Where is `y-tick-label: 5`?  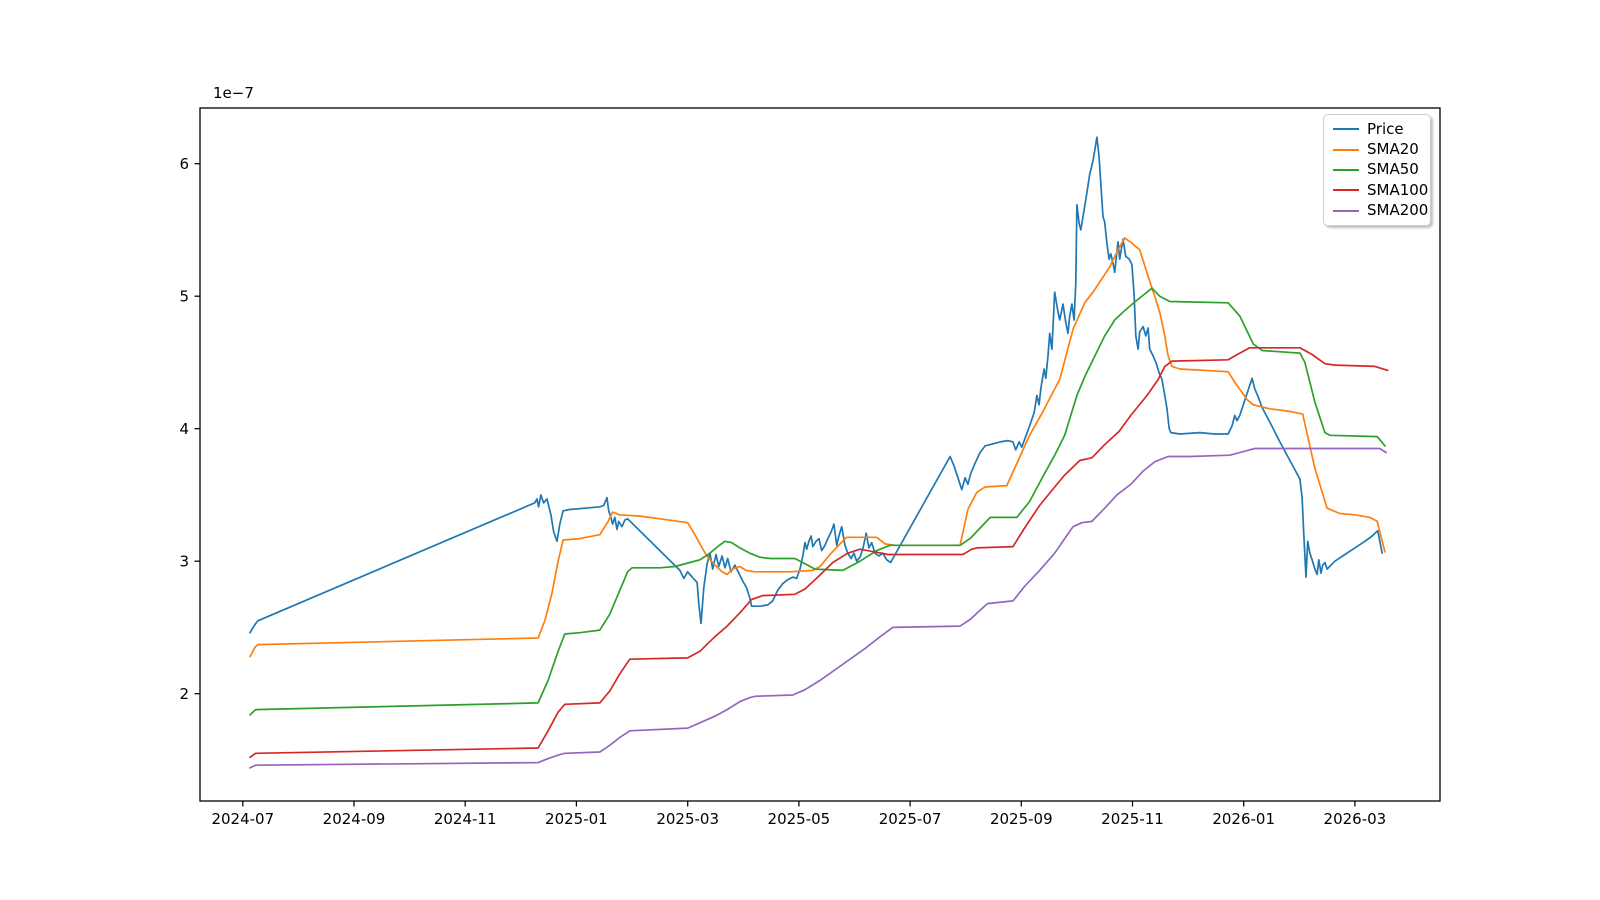 y-tick-label: 5 is located at coordinates (184, 297).